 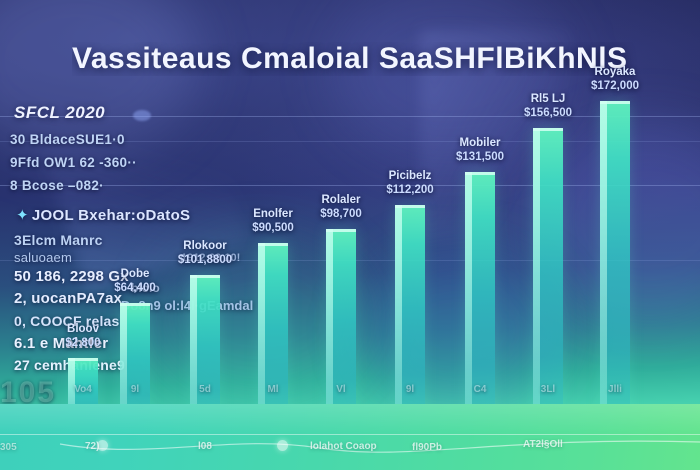 I want to click on bar-label-value: $64,400, so click(x=135, y=288).